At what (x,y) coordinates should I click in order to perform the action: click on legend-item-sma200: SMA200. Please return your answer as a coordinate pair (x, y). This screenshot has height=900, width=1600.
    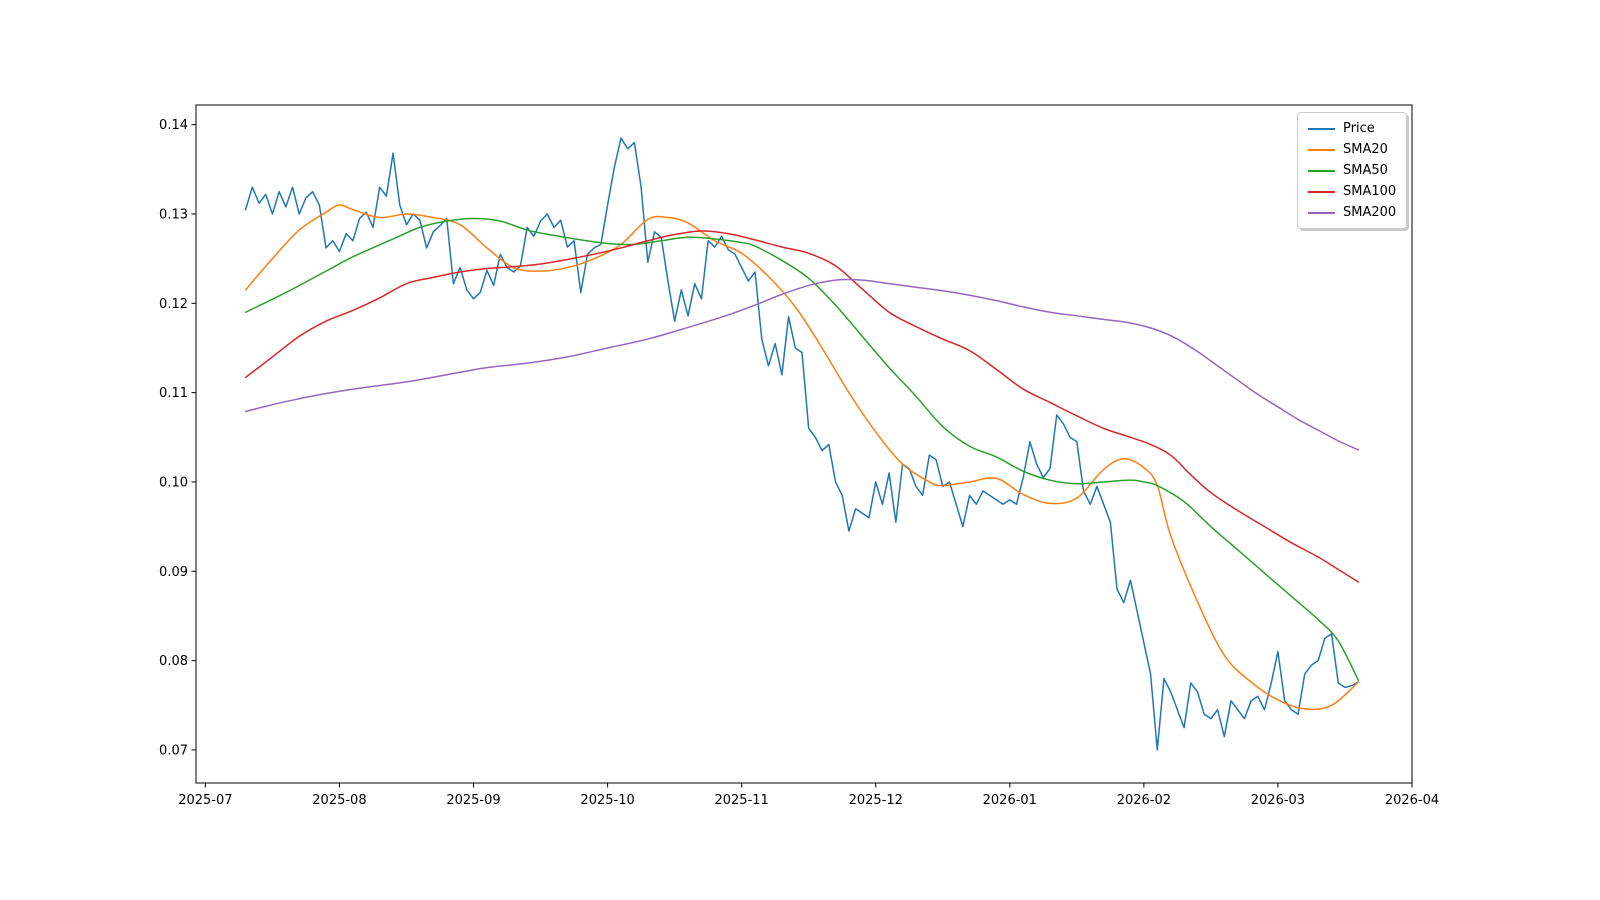
    Looking at the image, I should click on (1352, 212).